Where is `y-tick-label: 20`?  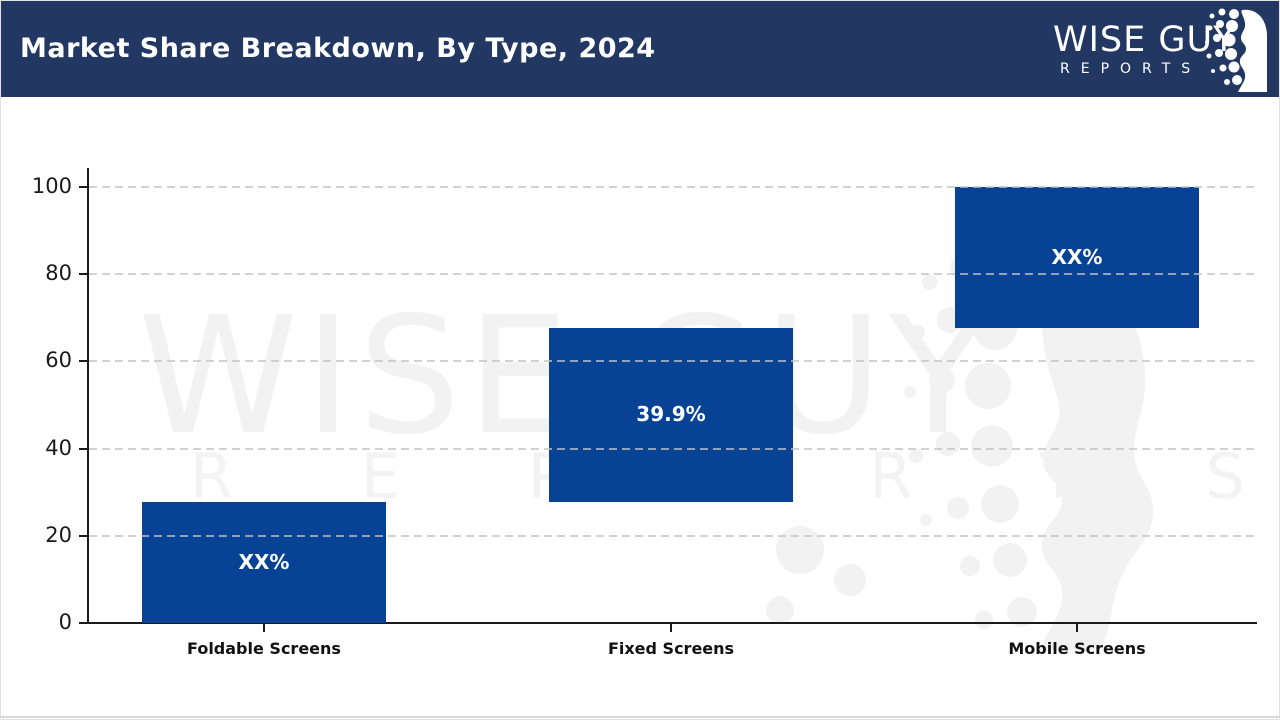
y-tick-label: 20 is located at coordinates (58, 534).